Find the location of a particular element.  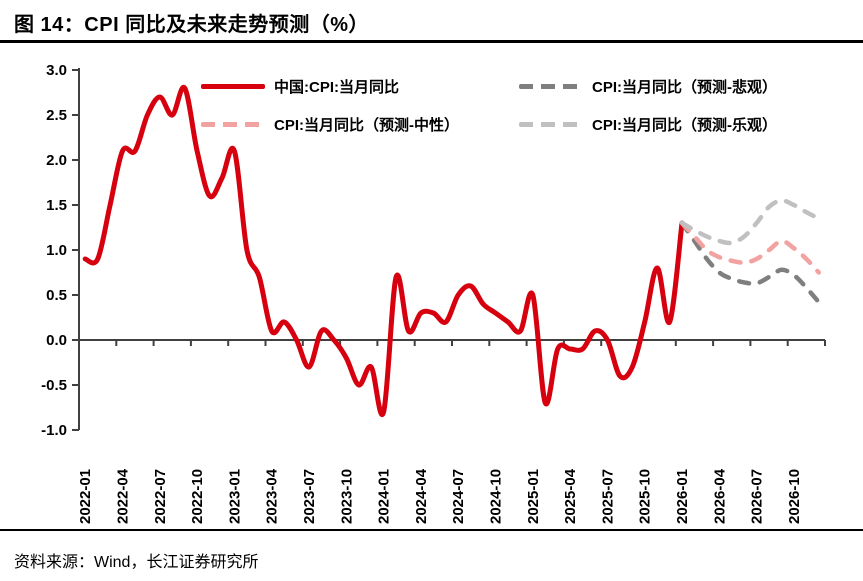

svg-text: 2026-04 is located at coordinates (719, 496).